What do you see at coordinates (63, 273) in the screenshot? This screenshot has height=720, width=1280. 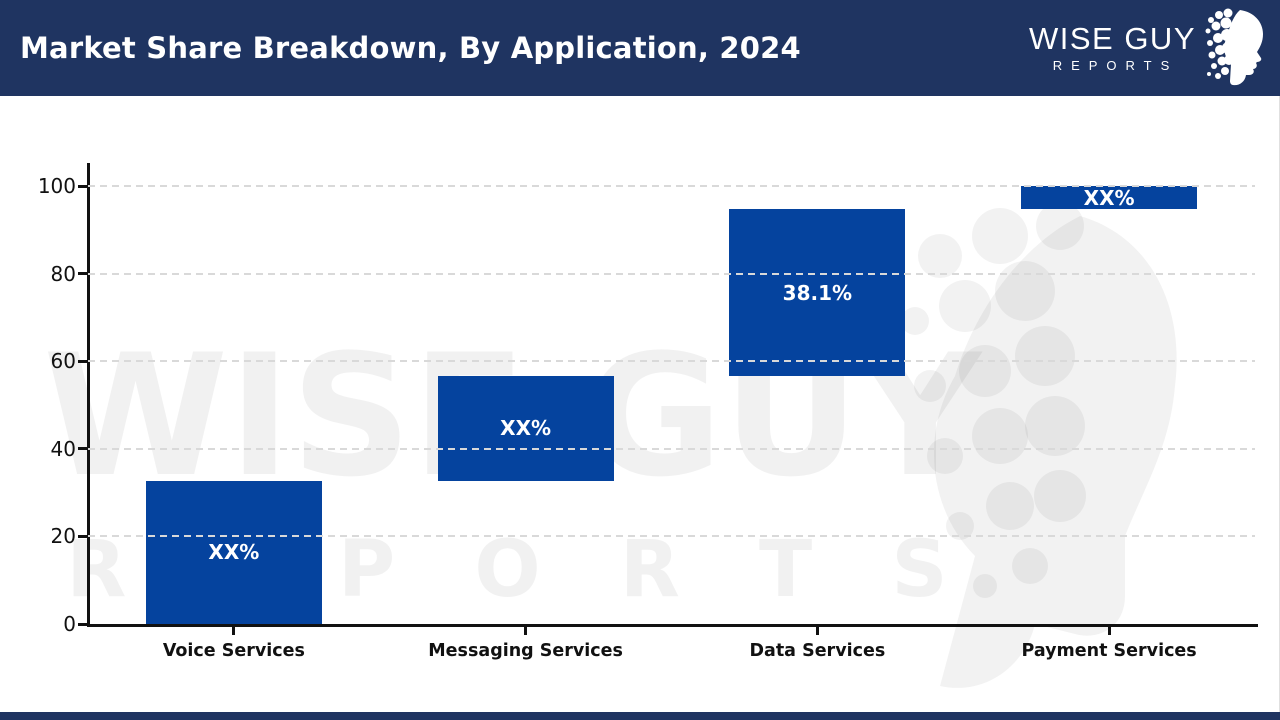 I see `y-tick-label-80: 80` at bounding box center [63, 273].